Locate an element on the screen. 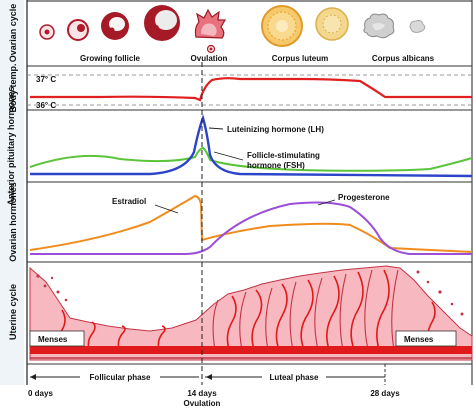  label-progesterone: Progesterone is located at coordinates (364, 197).